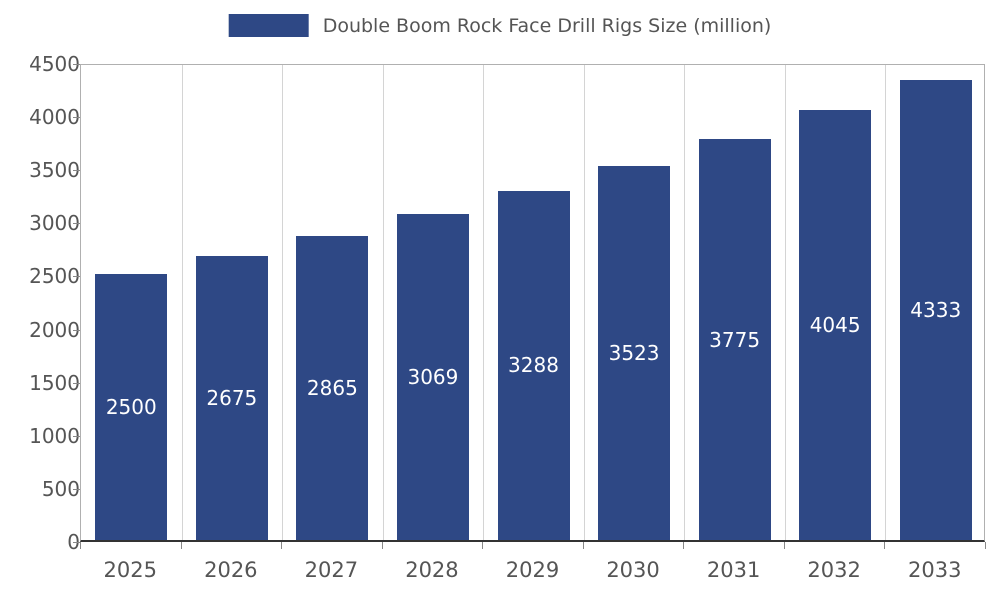 This screenshot has height=600, width=1000. I want to click on bar-2032: 4045, so click(835, 325).